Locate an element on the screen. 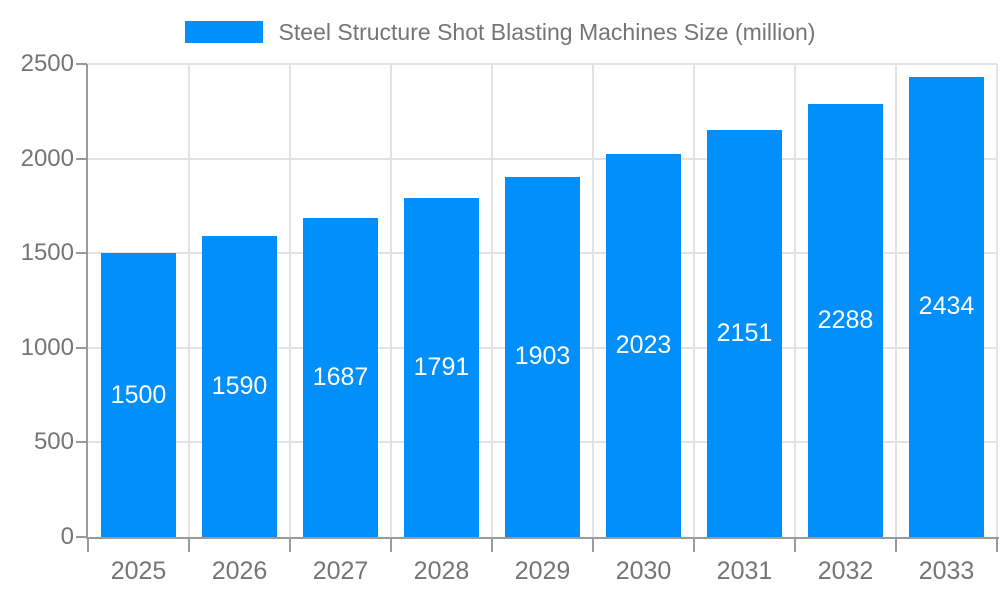 The width and height of the screenshot is (1000, 600). bar-cell: 1590 is located at coordinates (239, 300).